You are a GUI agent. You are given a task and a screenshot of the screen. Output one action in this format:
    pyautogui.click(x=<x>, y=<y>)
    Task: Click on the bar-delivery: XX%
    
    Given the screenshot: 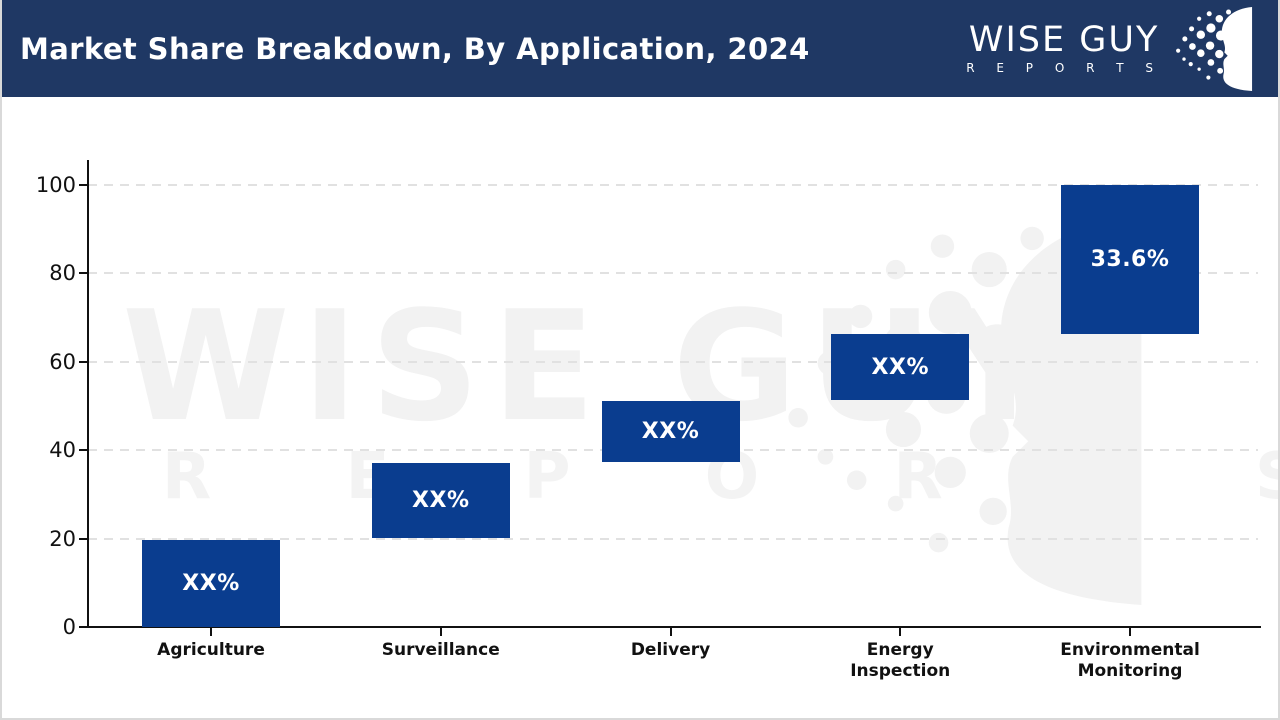 What is the action you would take?
    pyautogui.click(x=670, y=431)
    